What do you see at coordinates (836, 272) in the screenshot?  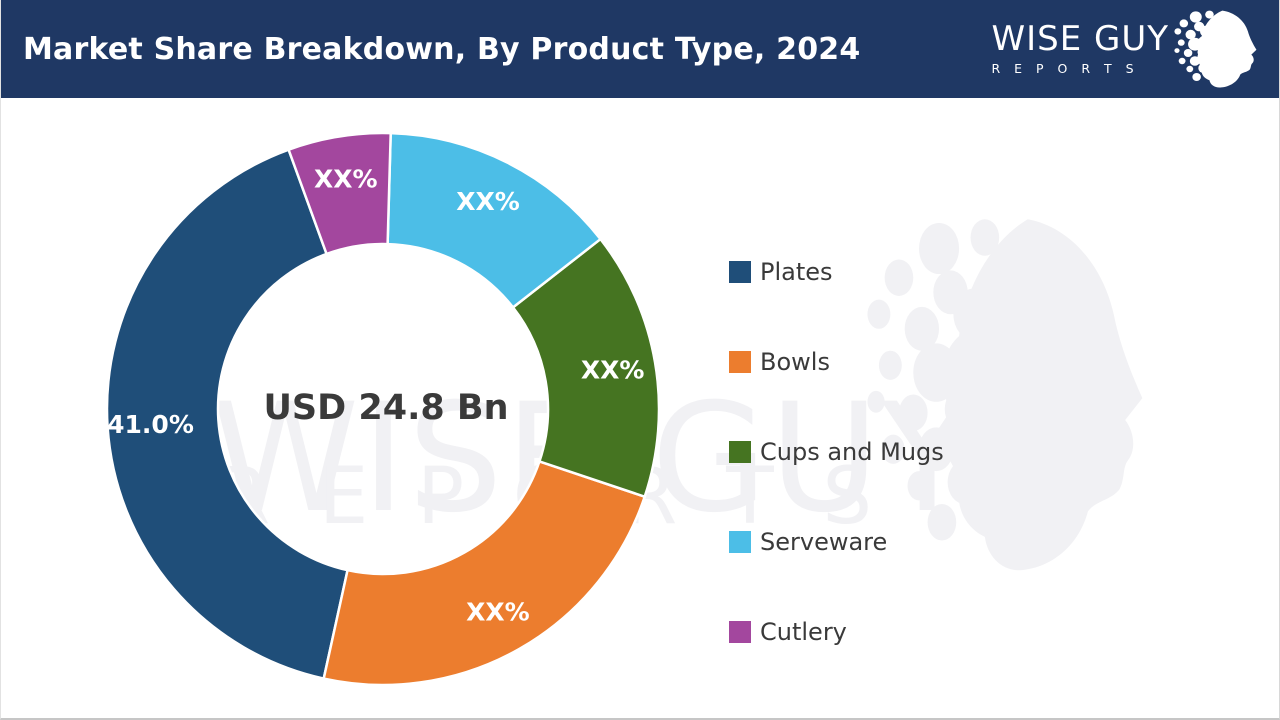 I see `legend-item-plates: Plates` at bounding box center [836, 272].